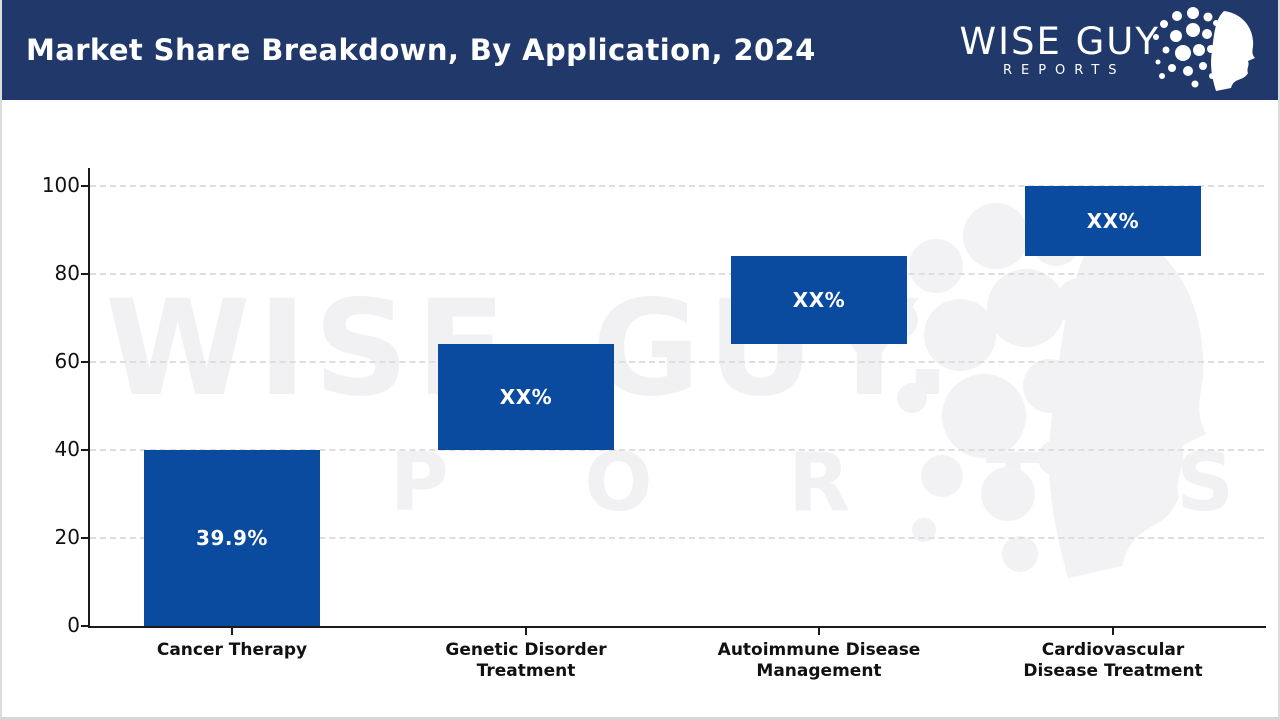 The image size is (1280, 720). I want to click on y-tick-label-100: 100, so click(60, 185).